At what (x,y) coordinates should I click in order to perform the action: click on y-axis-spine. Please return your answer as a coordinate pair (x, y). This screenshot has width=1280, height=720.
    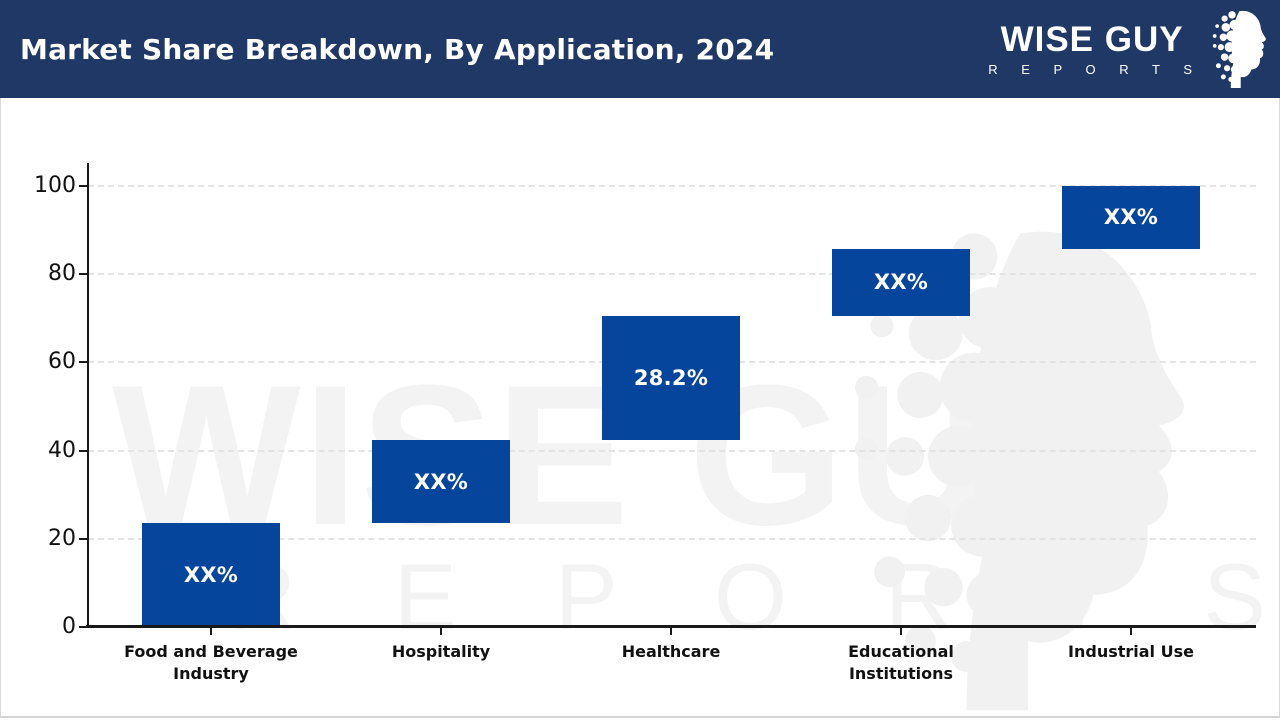
    Looking at the image, I should click on (88, 395).